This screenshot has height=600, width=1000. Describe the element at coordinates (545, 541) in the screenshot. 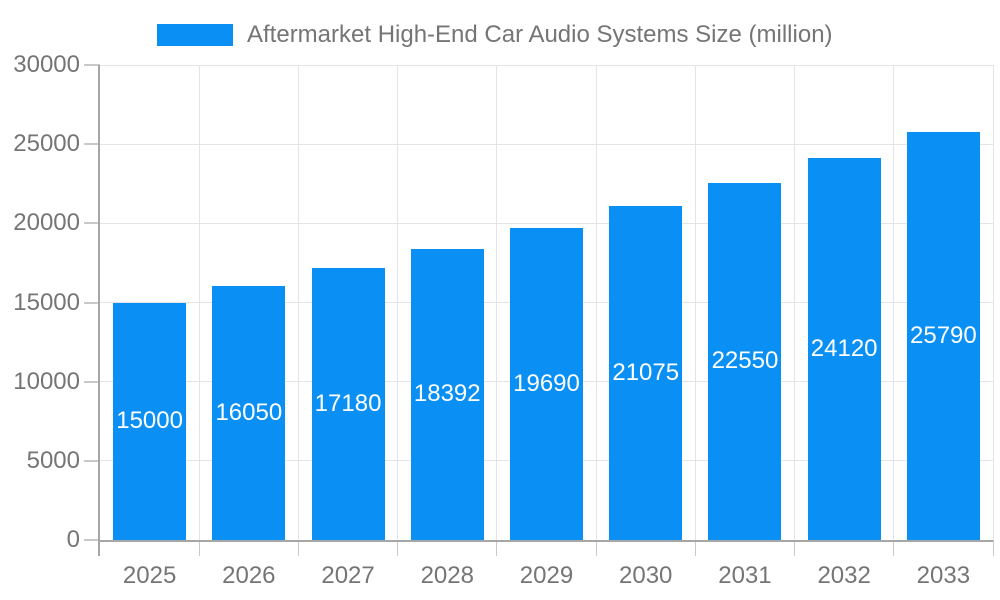

I see `x-axis-line` at that location.